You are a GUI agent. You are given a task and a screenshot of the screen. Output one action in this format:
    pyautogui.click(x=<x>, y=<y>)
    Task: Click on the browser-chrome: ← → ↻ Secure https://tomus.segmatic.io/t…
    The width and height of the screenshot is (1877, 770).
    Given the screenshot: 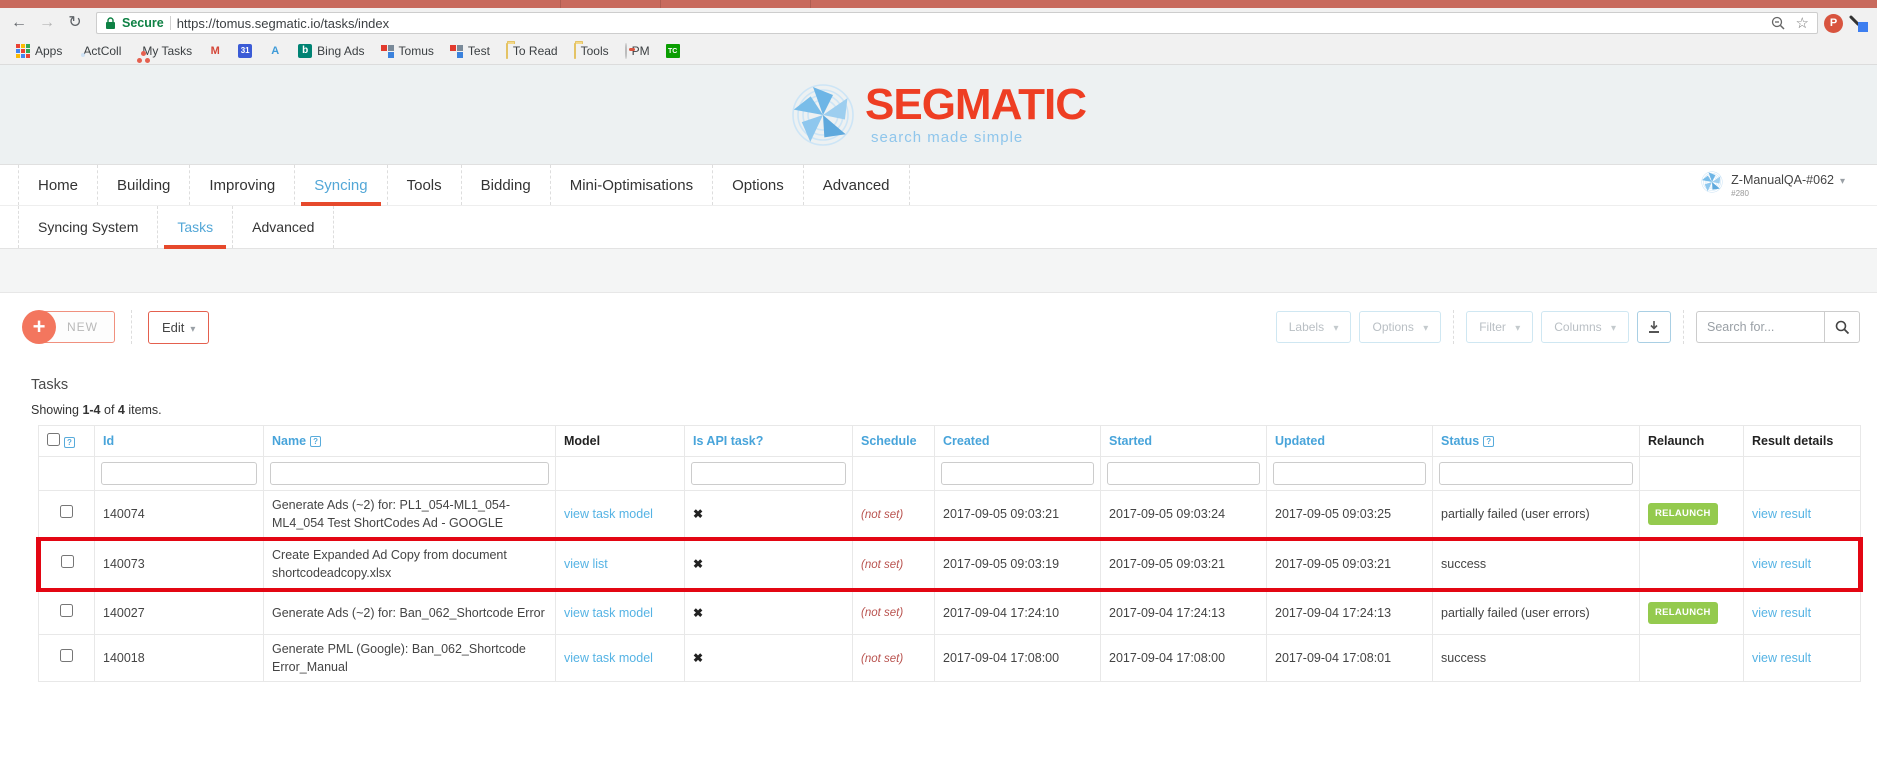 What is the action you would take?
    pyautogui.click(x=938, y=32)
    